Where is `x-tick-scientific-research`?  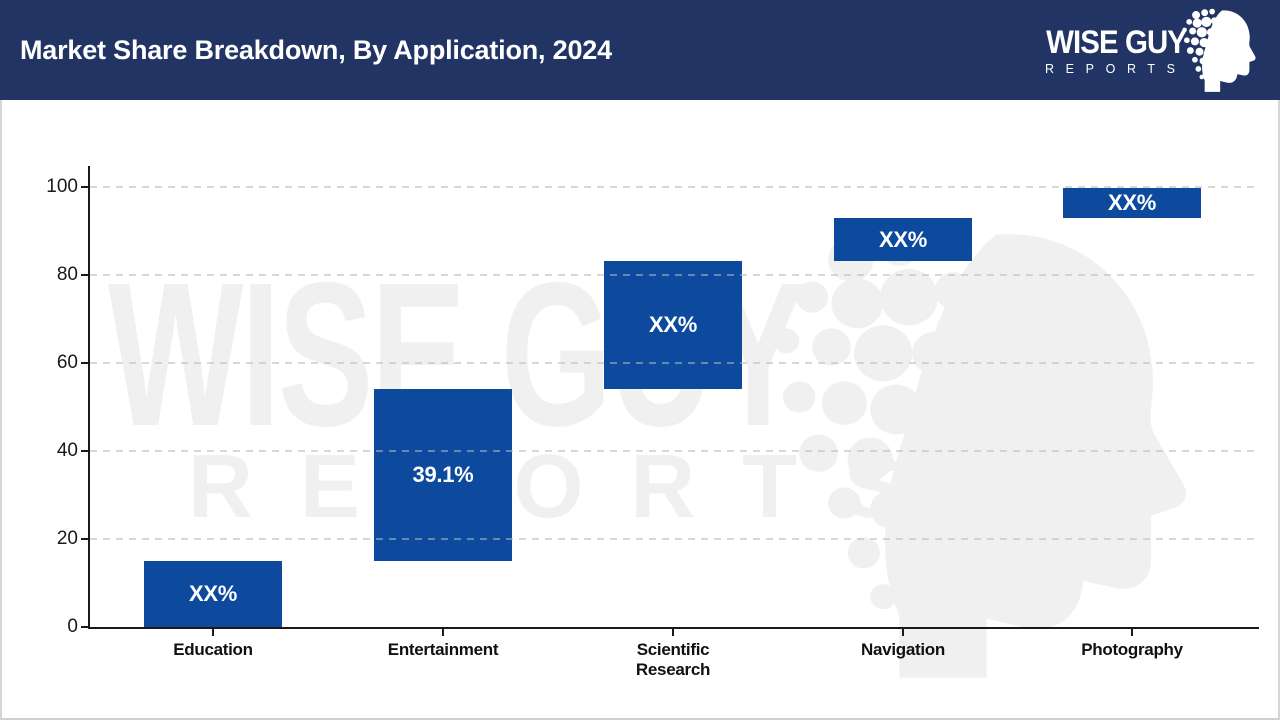
x-tick-scientific-research is located at coordinates (673, 632).